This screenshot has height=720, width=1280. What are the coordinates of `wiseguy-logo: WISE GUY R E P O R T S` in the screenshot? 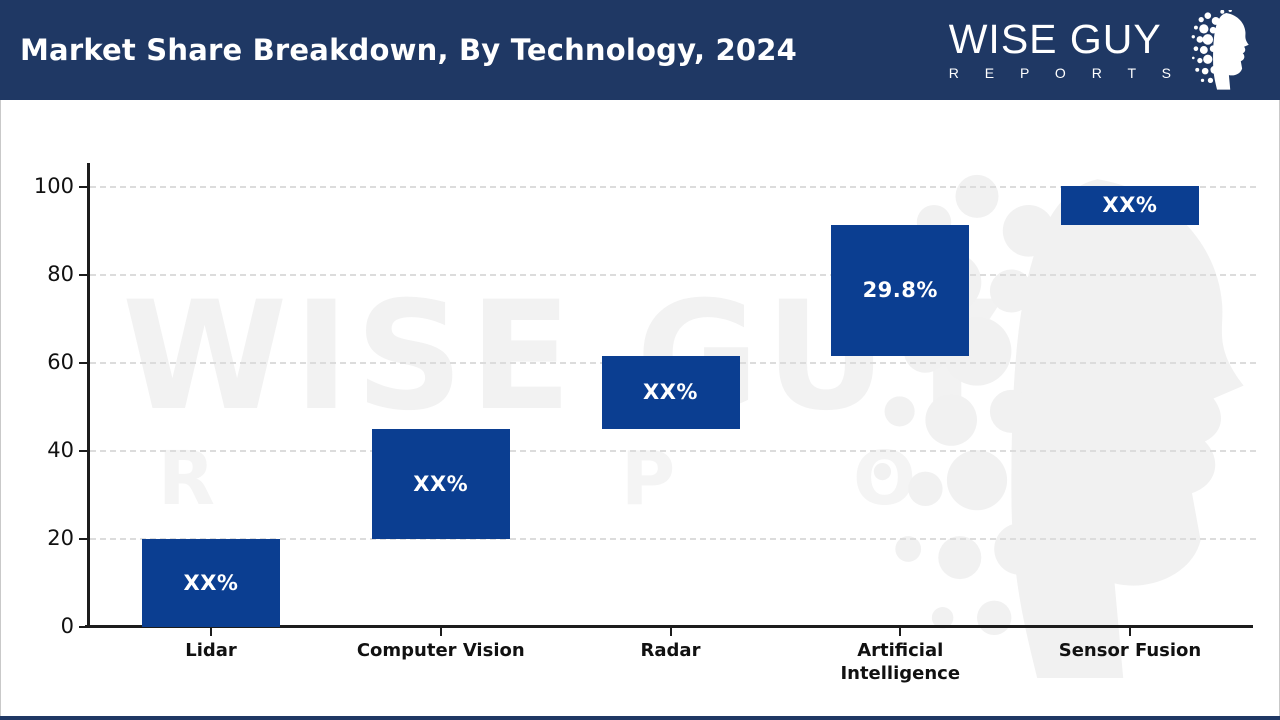 It's located at (1101, 50).